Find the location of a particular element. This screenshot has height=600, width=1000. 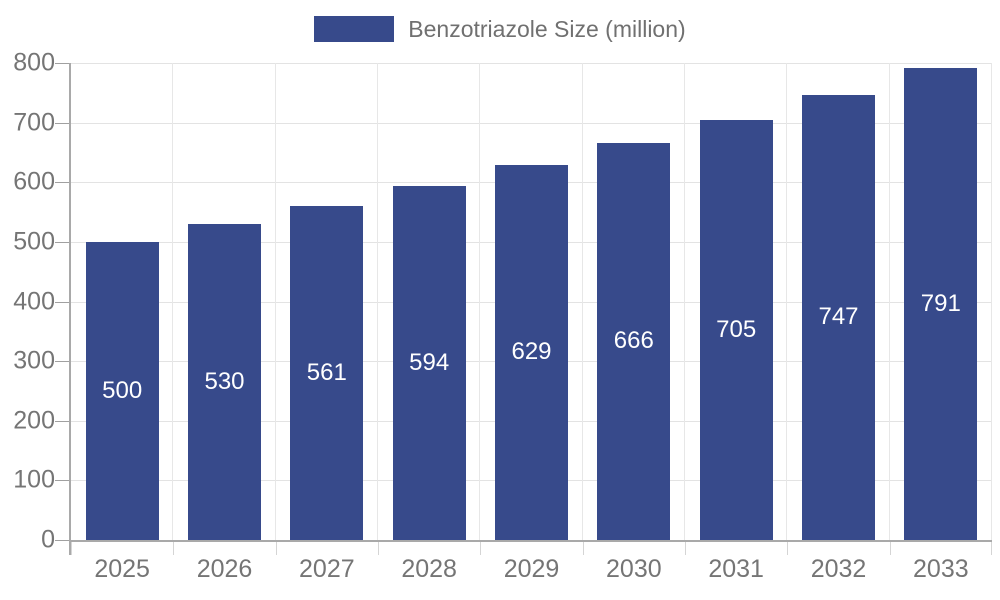

bar-value-label: 500 is located at coordinates (122, 390).